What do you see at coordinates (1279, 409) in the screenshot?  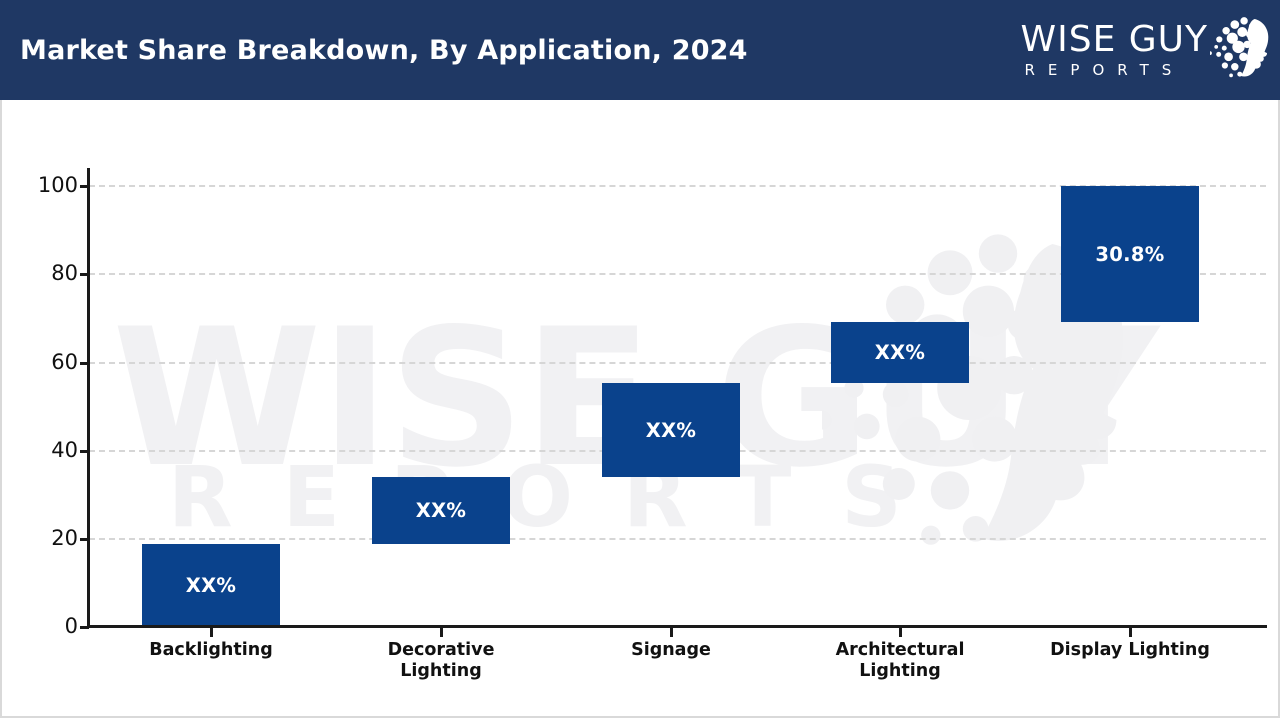 I see `page-border-right` at bounding box center [1279, 409].